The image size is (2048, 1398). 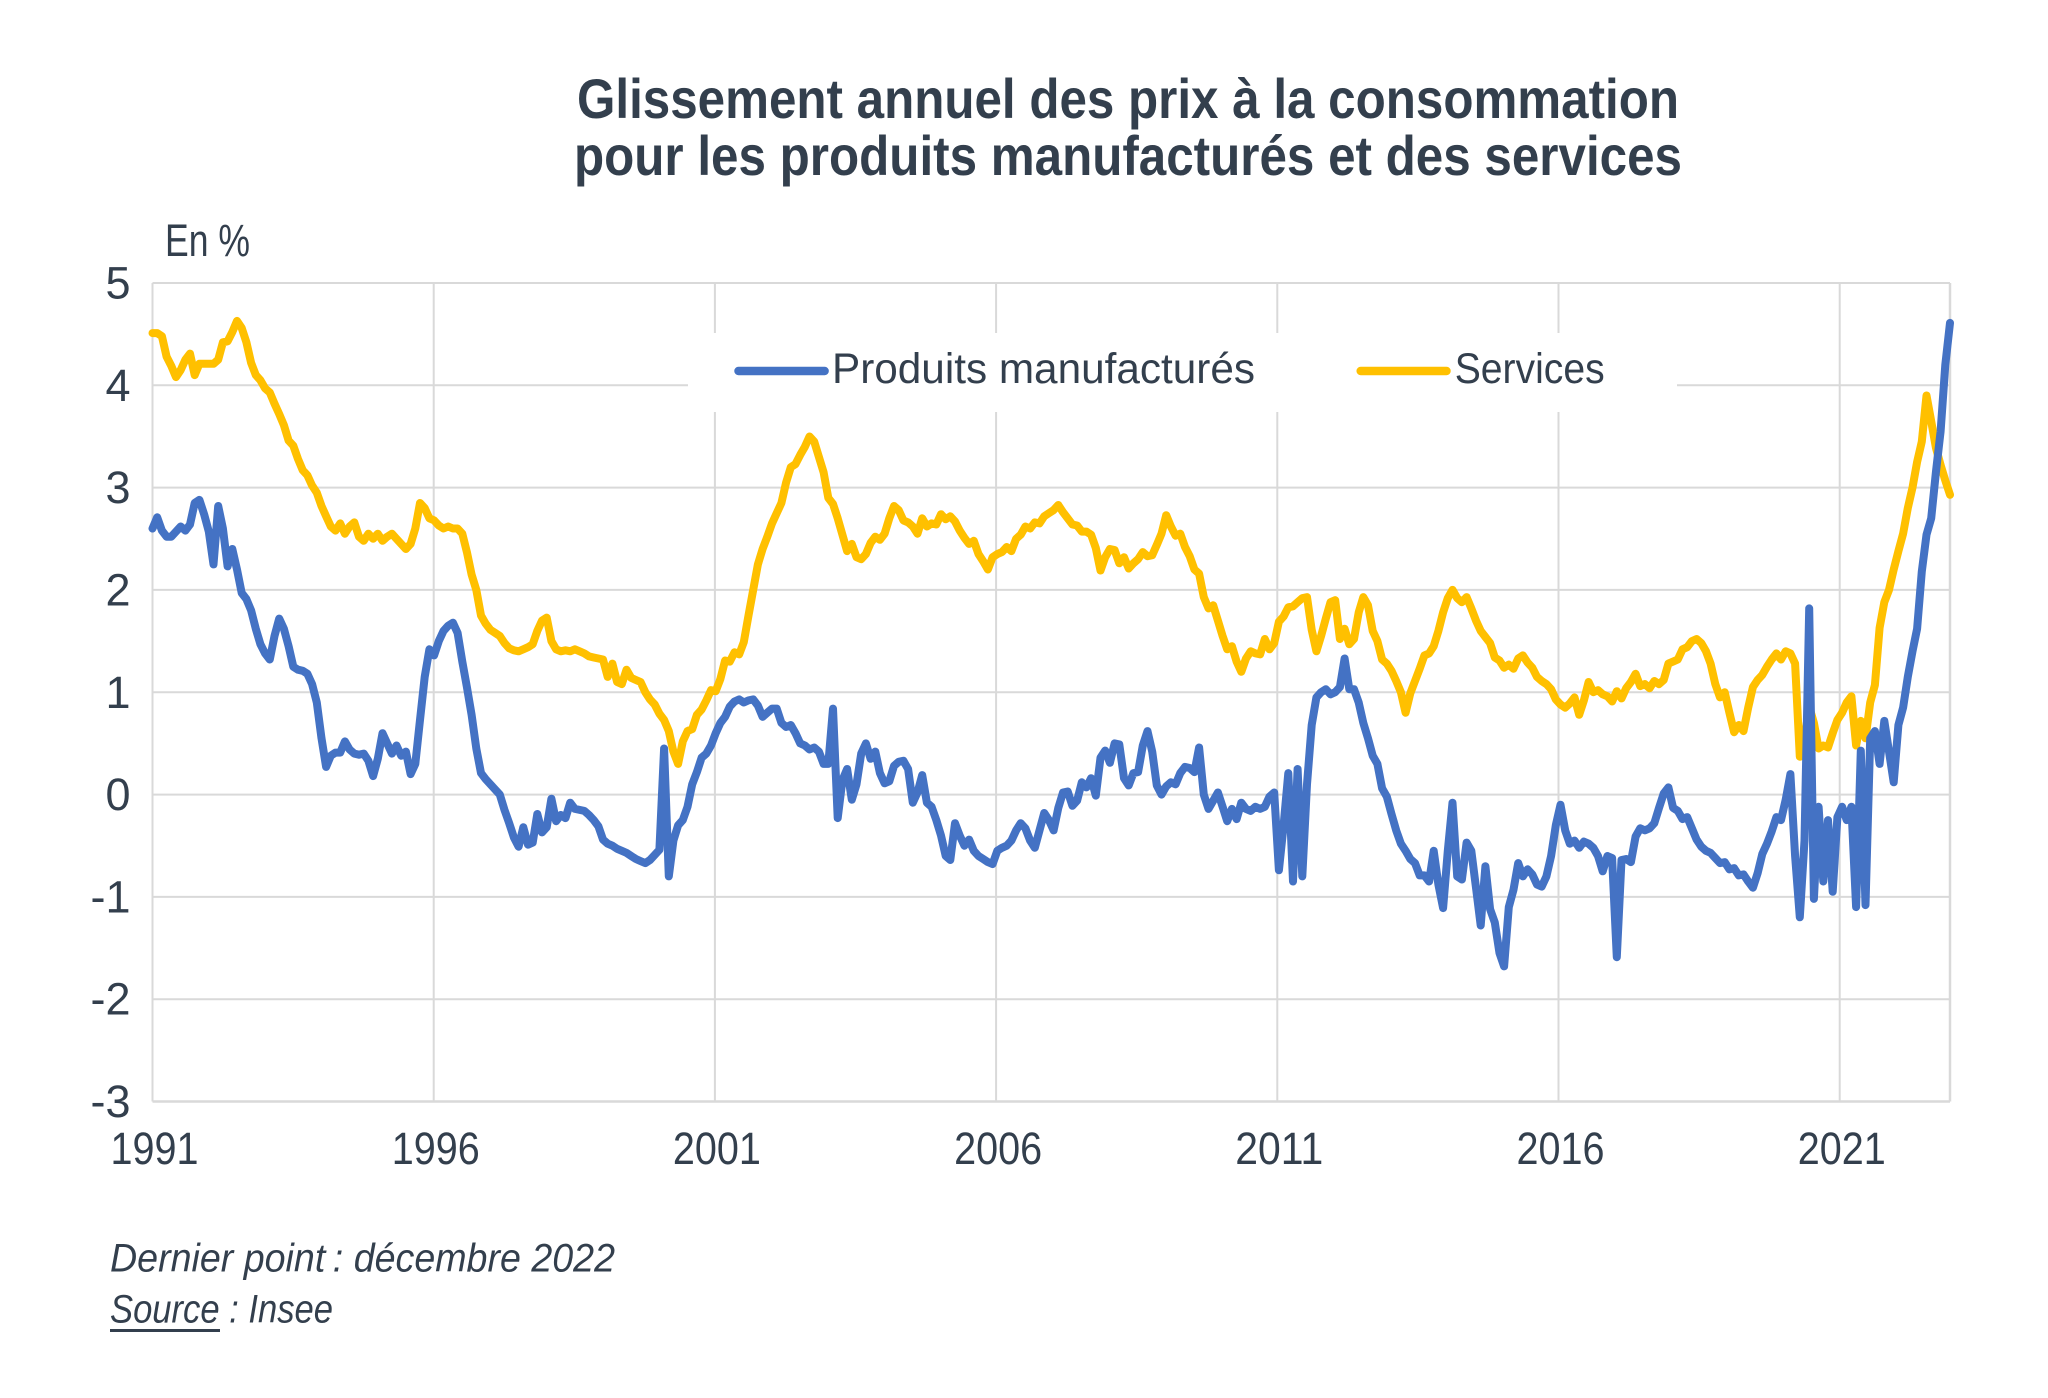 I want to click on svg-text: 1, so click(x=117, y=692).